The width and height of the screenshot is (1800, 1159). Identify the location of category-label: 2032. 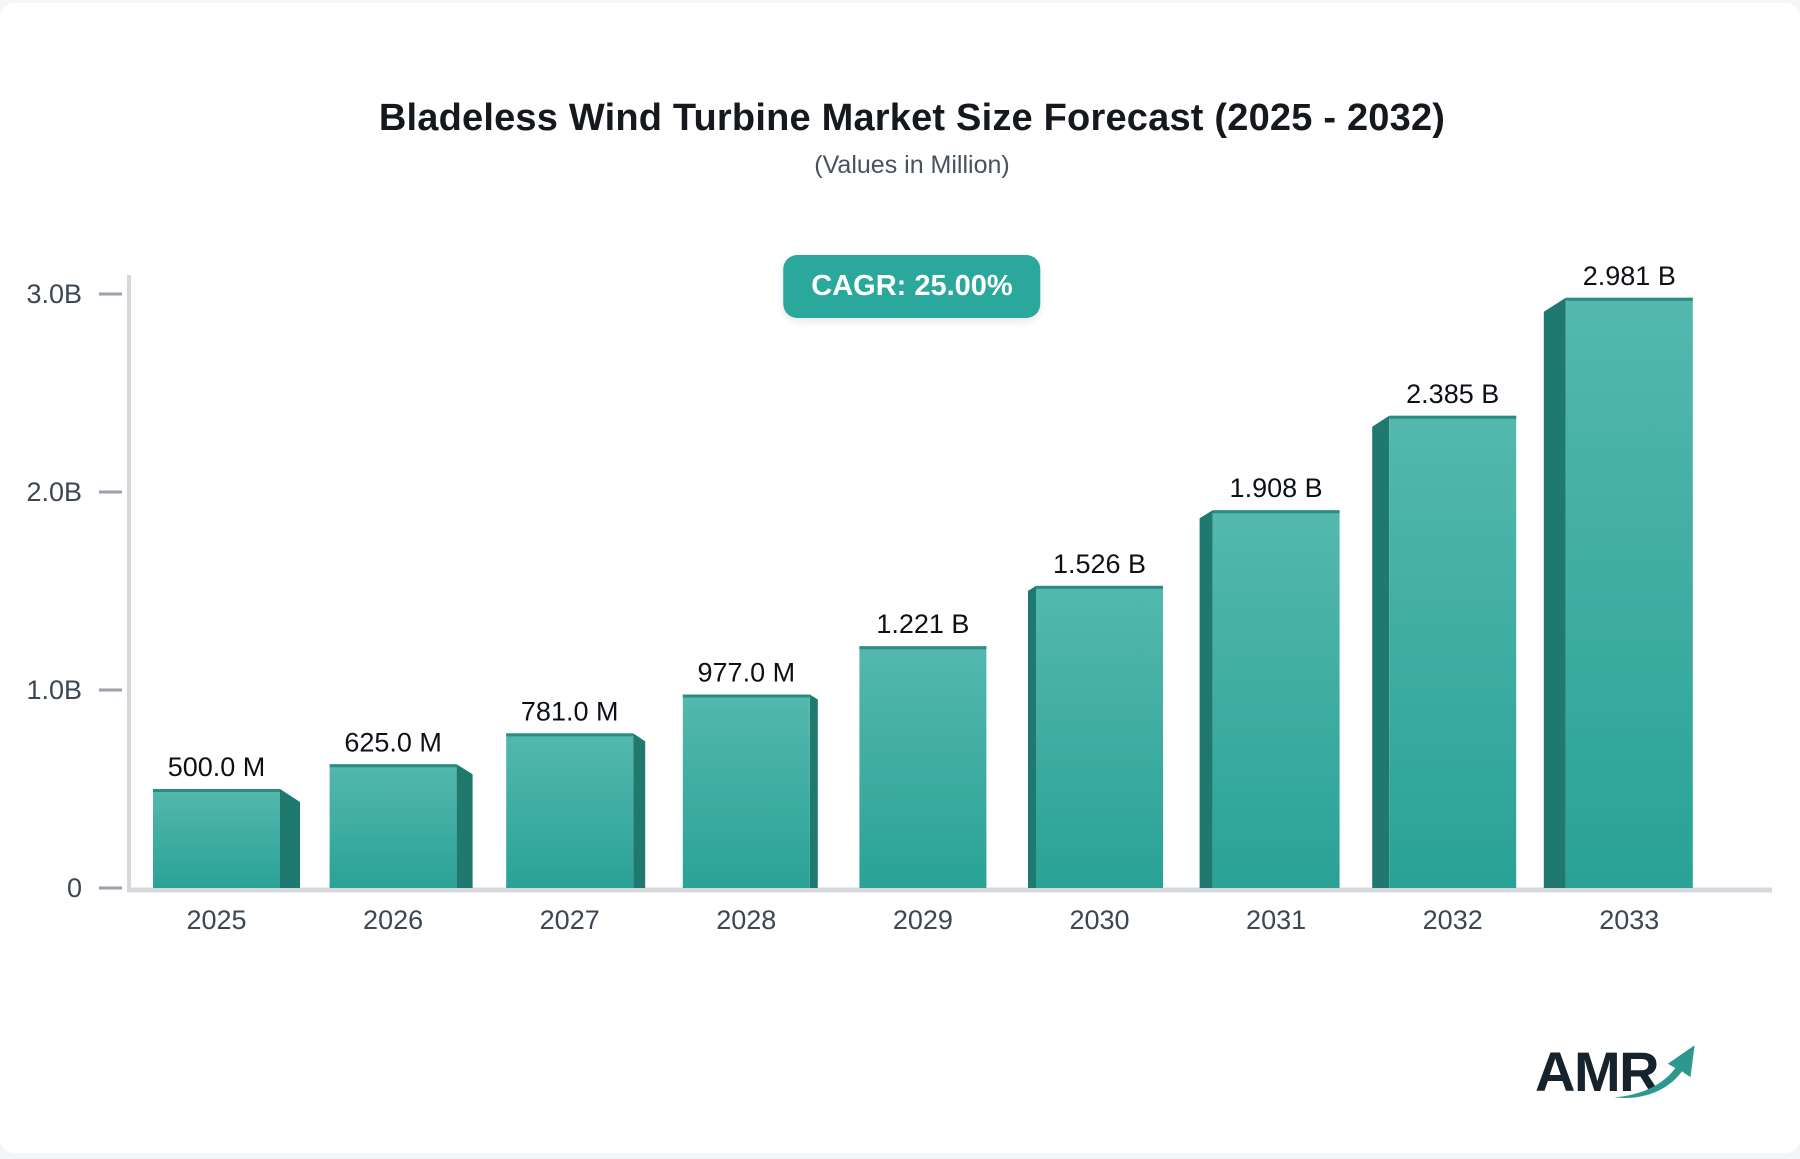
(1453, 920).